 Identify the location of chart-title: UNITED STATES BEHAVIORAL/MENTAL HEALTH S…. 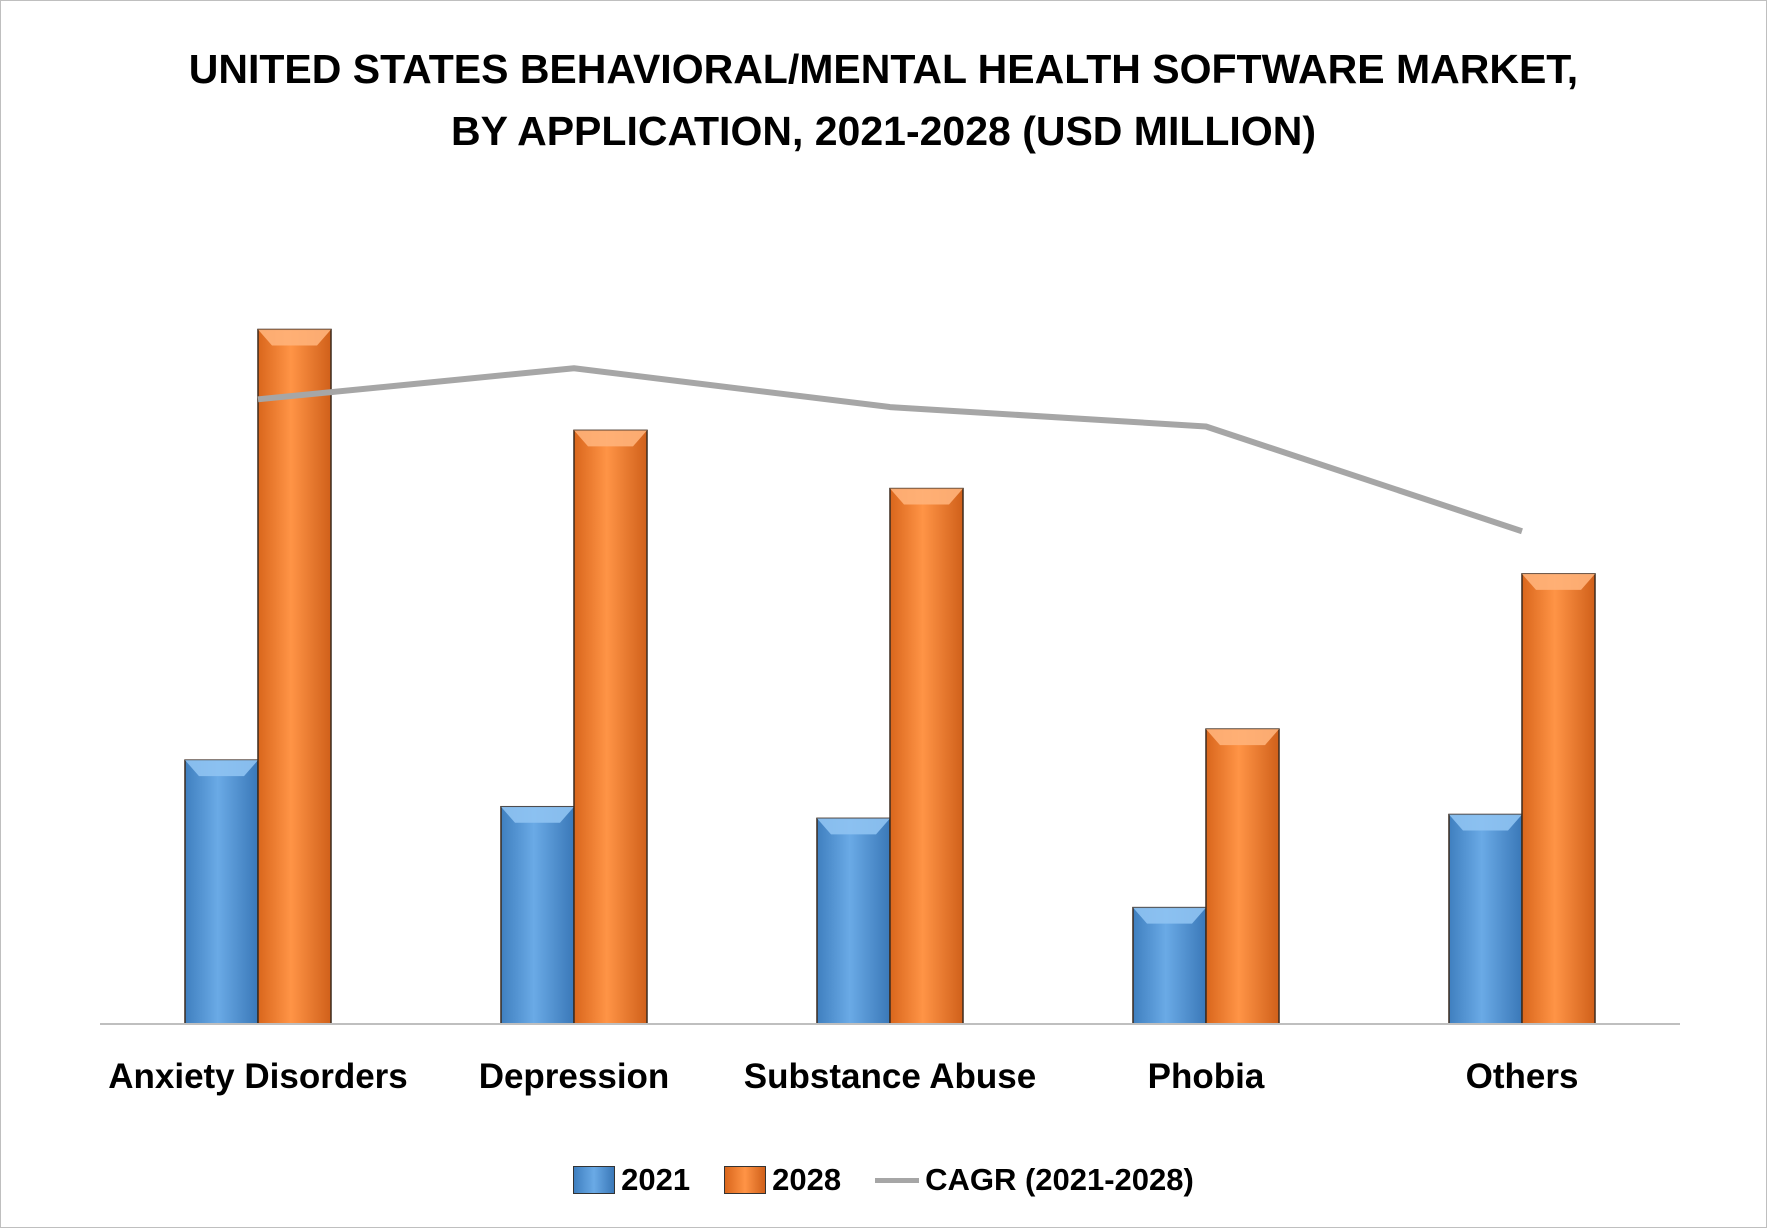
(883, 100).